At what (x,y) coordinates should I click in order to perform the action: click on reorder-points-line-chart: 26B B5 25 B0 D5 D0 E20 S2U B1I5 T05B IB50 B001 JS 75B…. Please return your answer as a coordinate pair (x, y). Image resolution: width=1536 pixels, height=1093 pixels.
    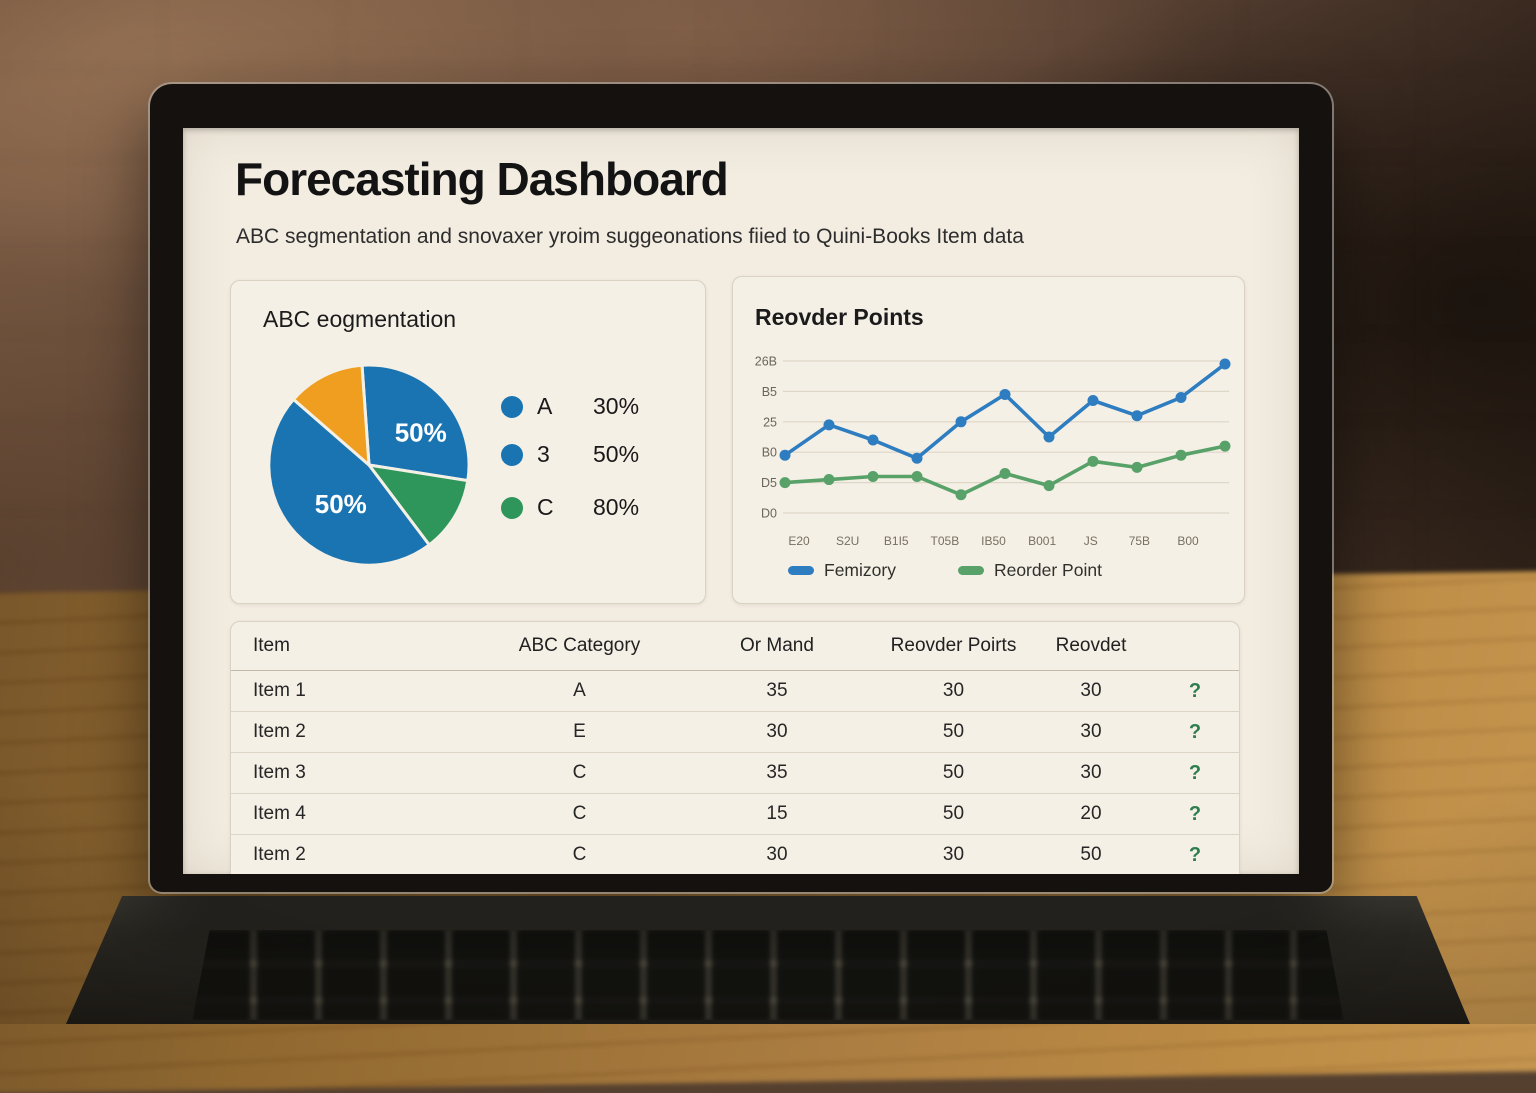
    Looking at the image, I should click on (993, 451).